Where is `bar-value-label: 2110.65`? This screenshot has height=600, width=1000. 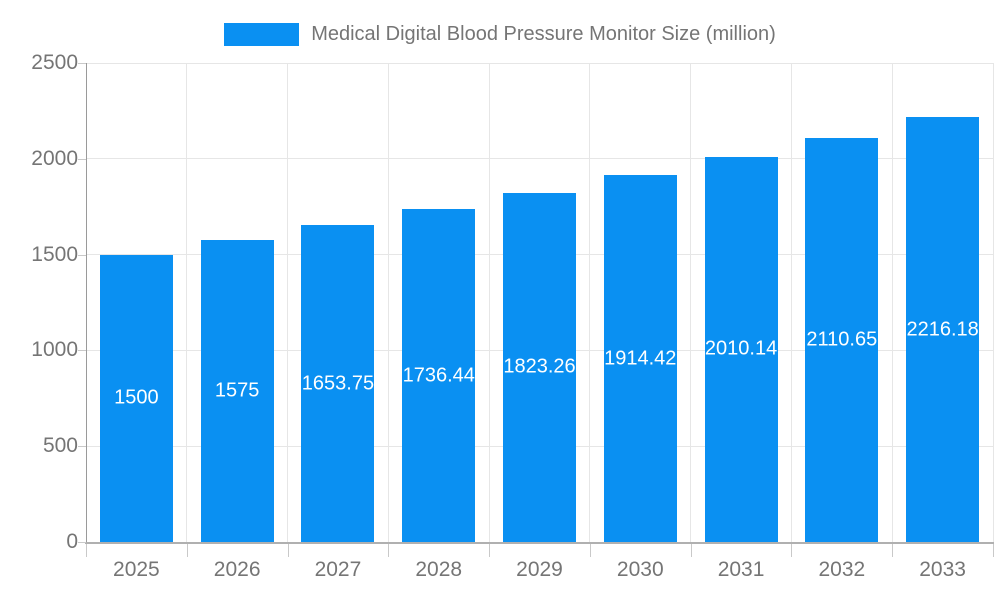 bar-value-label: 2110.65 is located at coordinates (842, 339).